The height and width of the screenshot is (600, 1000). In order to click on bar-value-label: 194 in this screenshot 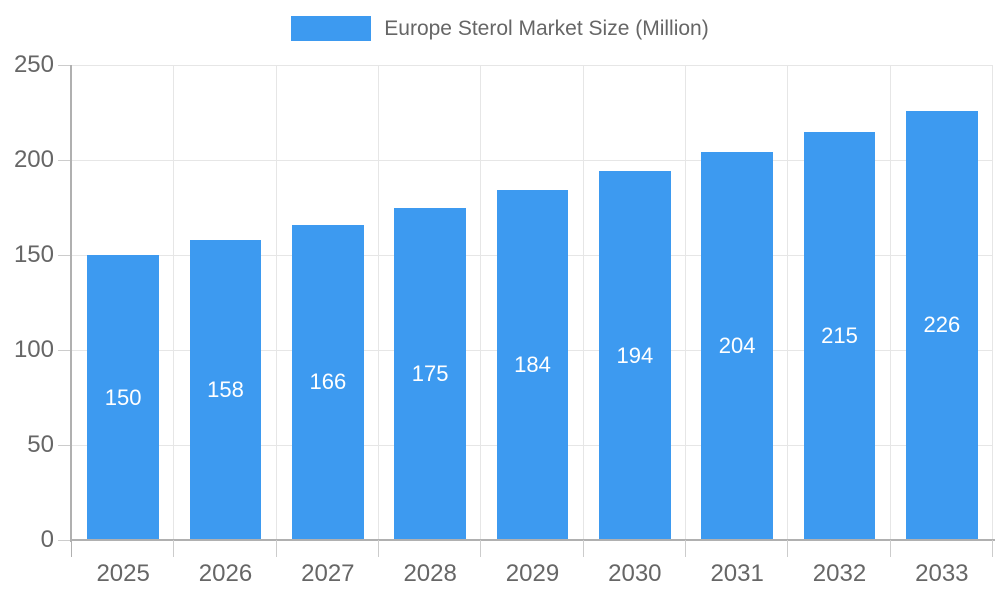, I will do `click(635, 355)`.